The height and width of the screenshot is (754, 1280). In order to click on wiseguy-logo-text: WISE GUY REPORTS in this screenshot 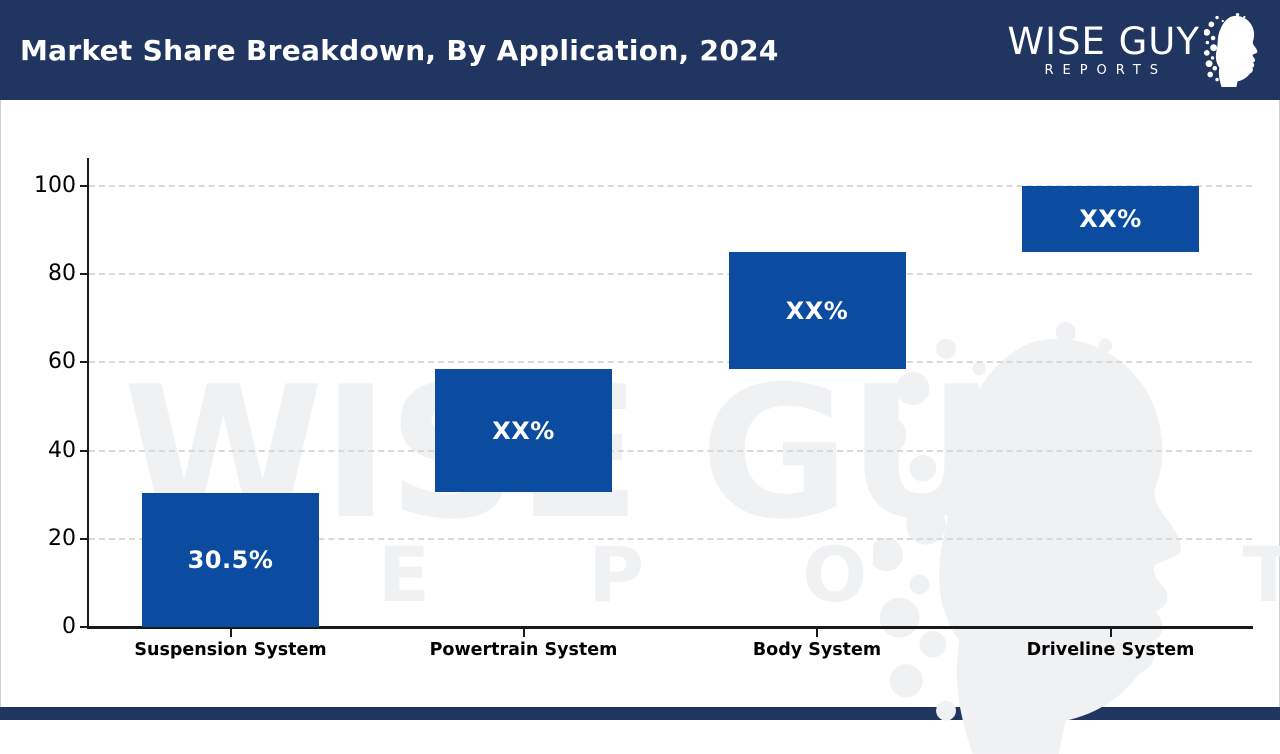, I will do `click(1104, 50)`.